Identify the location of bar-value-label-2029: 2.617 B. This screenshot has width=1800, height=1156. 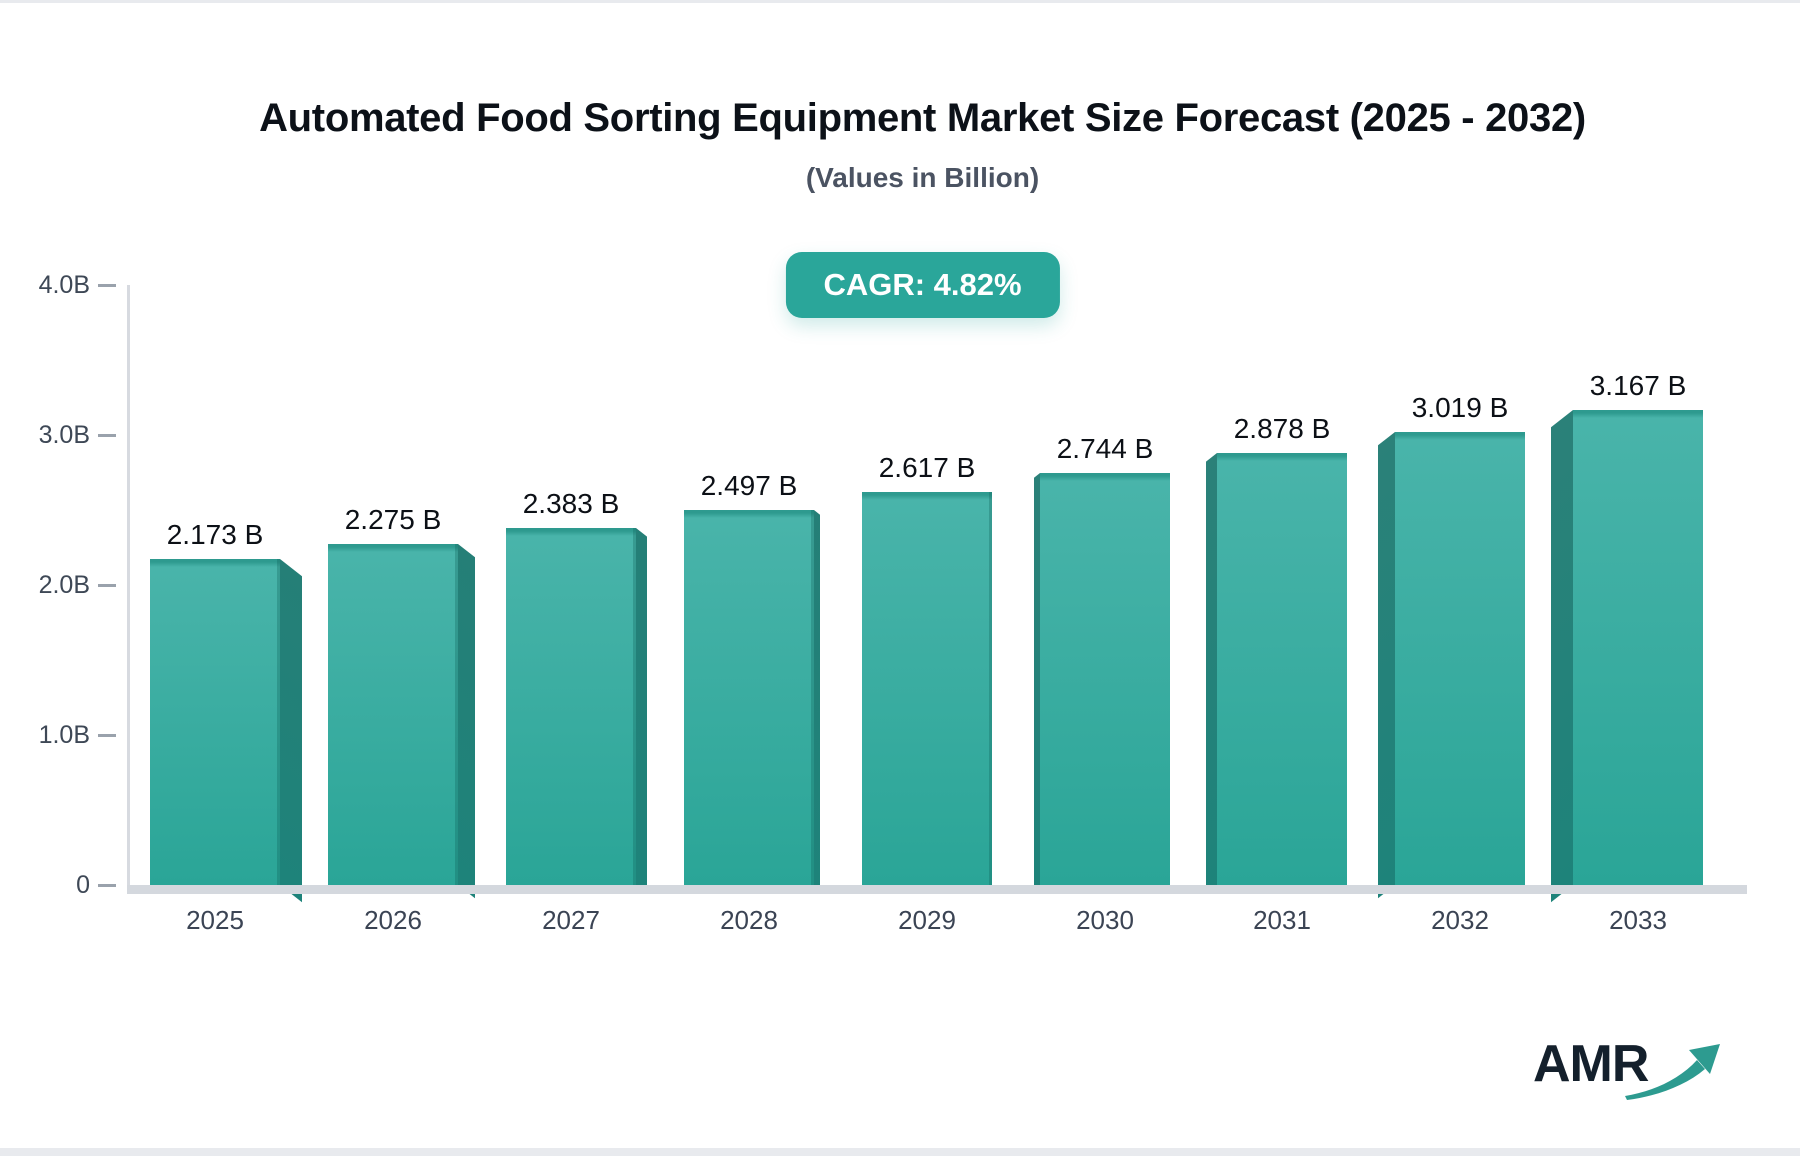
(927, 467).